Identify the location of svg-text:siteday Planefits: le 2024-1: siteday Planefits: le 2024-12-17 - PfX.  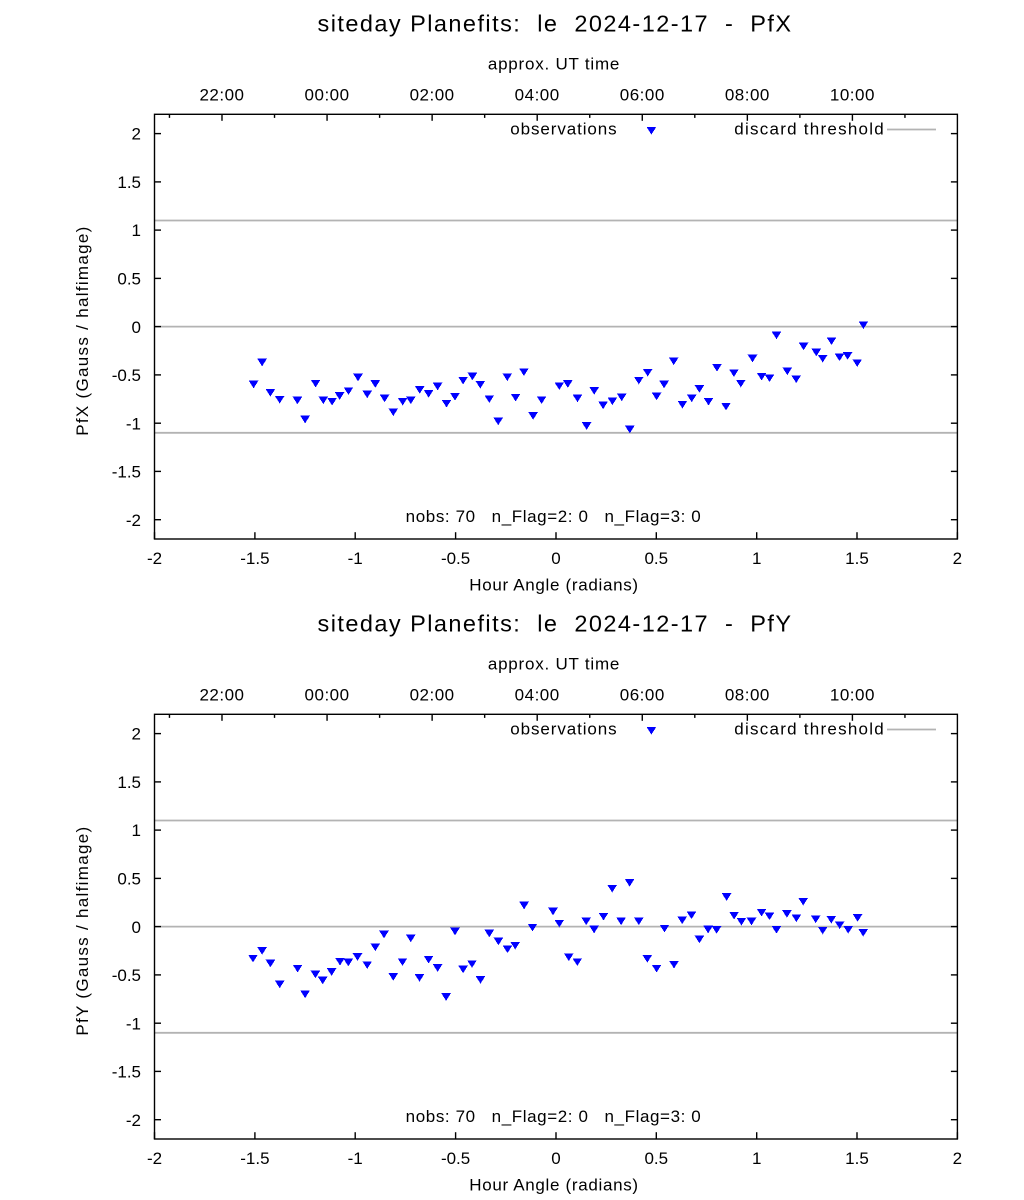
(555, 23).